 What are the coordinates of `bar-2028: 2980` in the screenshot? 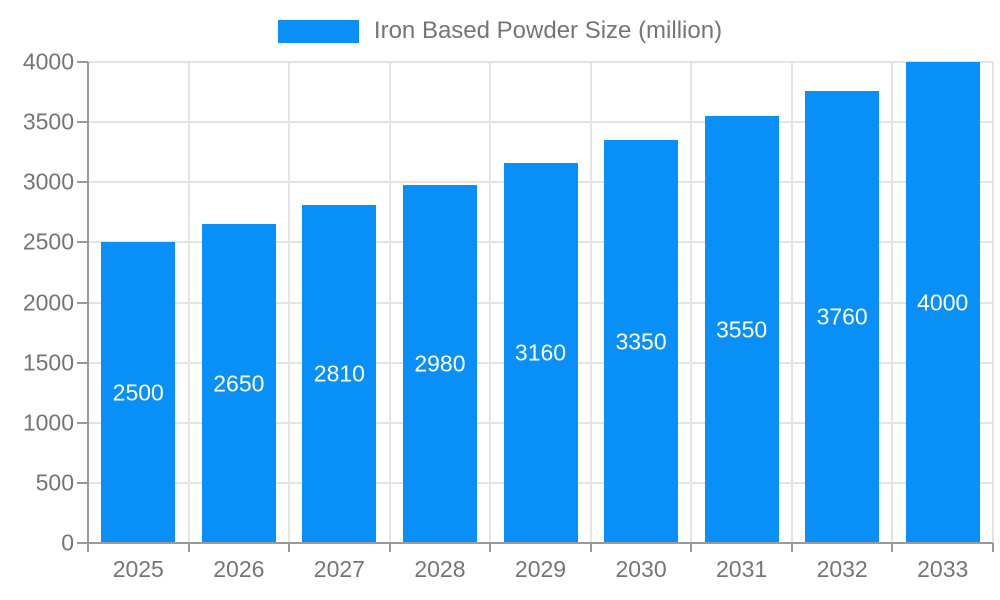 It's located at (439, 363).